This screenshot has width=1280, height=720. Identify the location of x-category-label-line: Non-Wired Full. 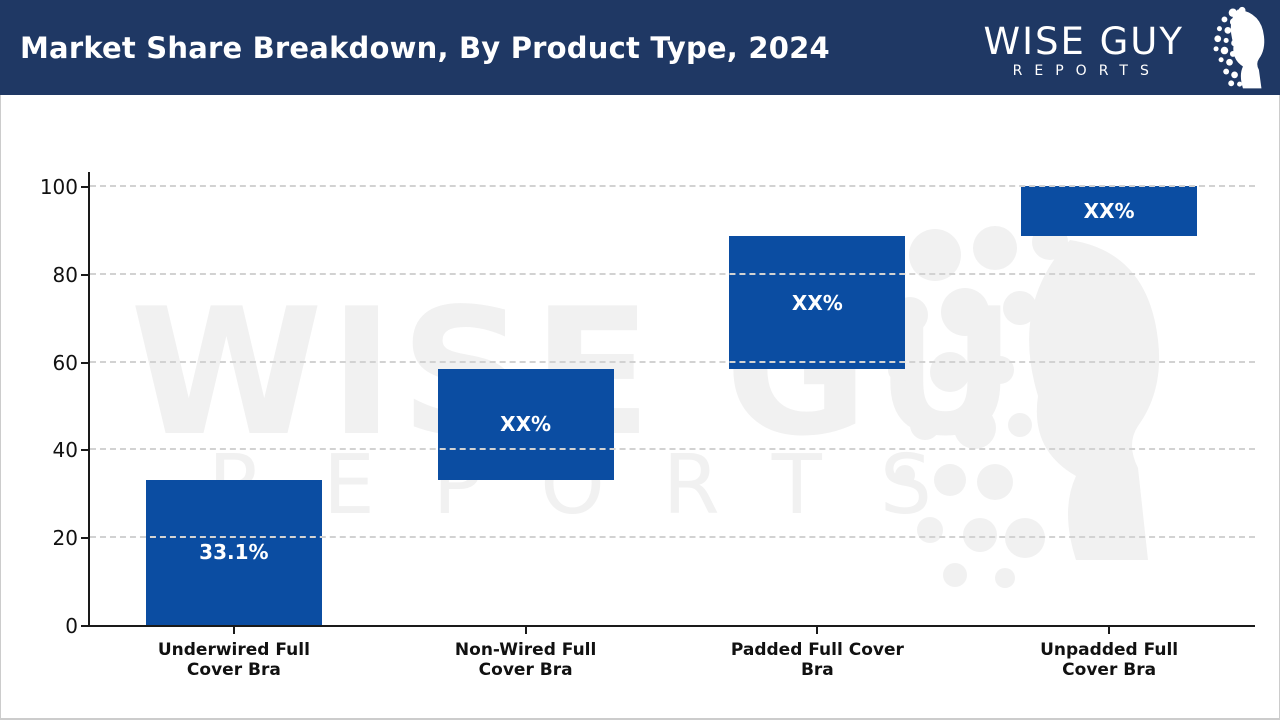
(525, 650).